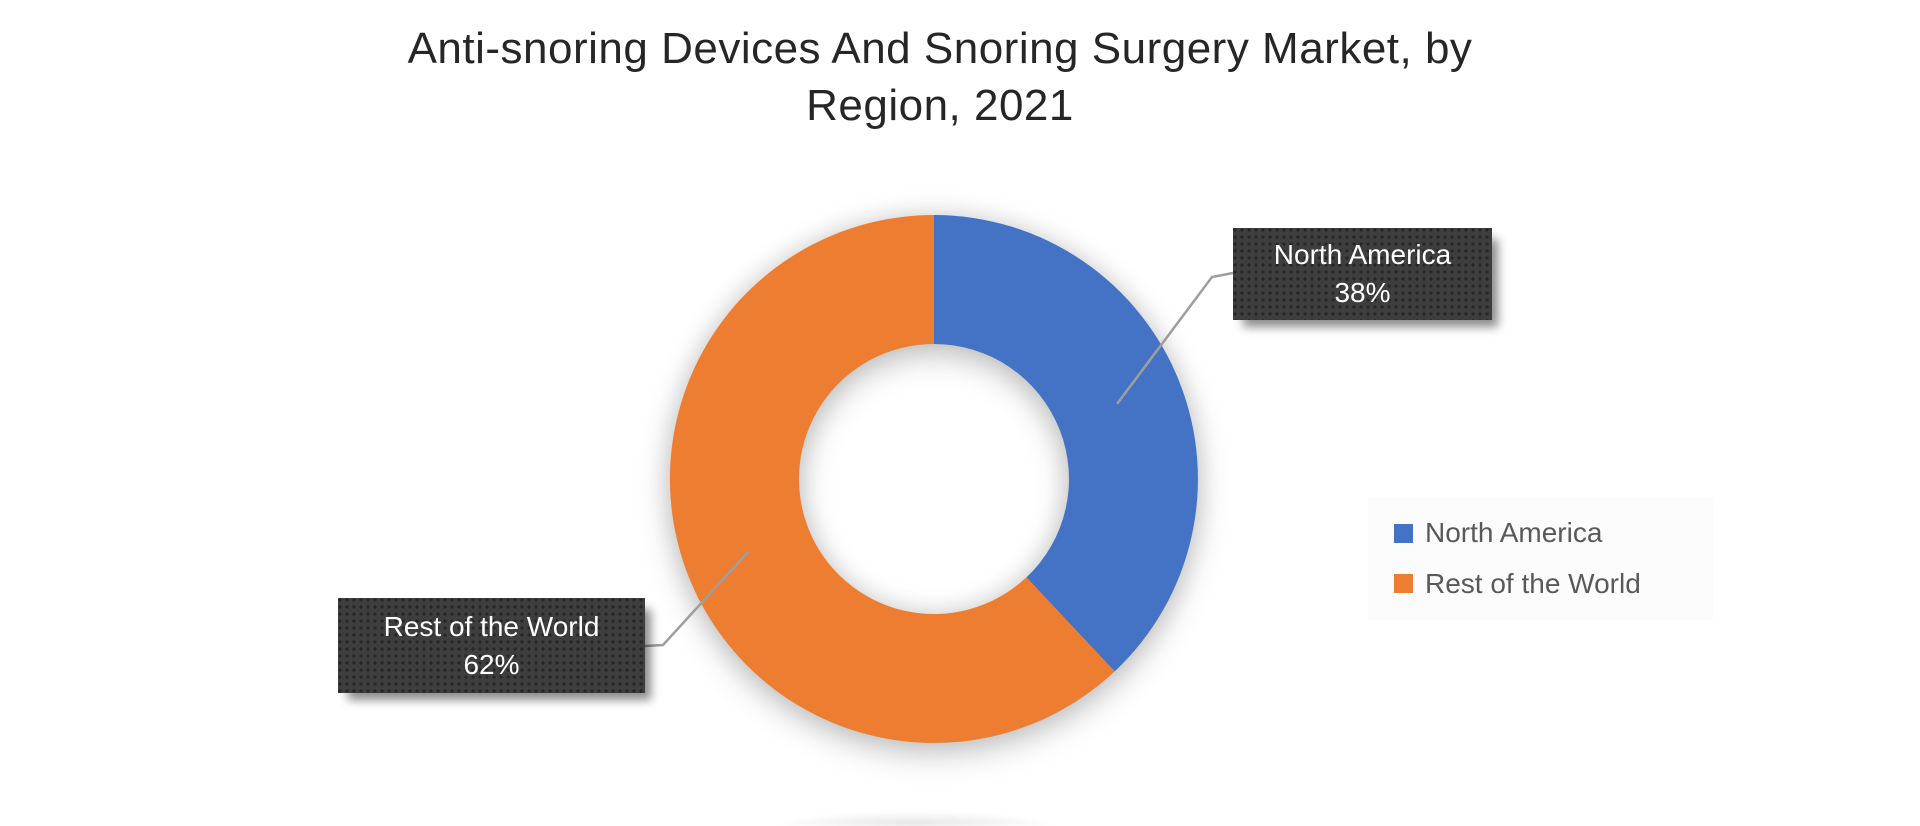 The image size is (1920, 826). Describe the element at coordinates (696, 599) in the screenshot. I see `leader-line-rest-of-world` at that location.